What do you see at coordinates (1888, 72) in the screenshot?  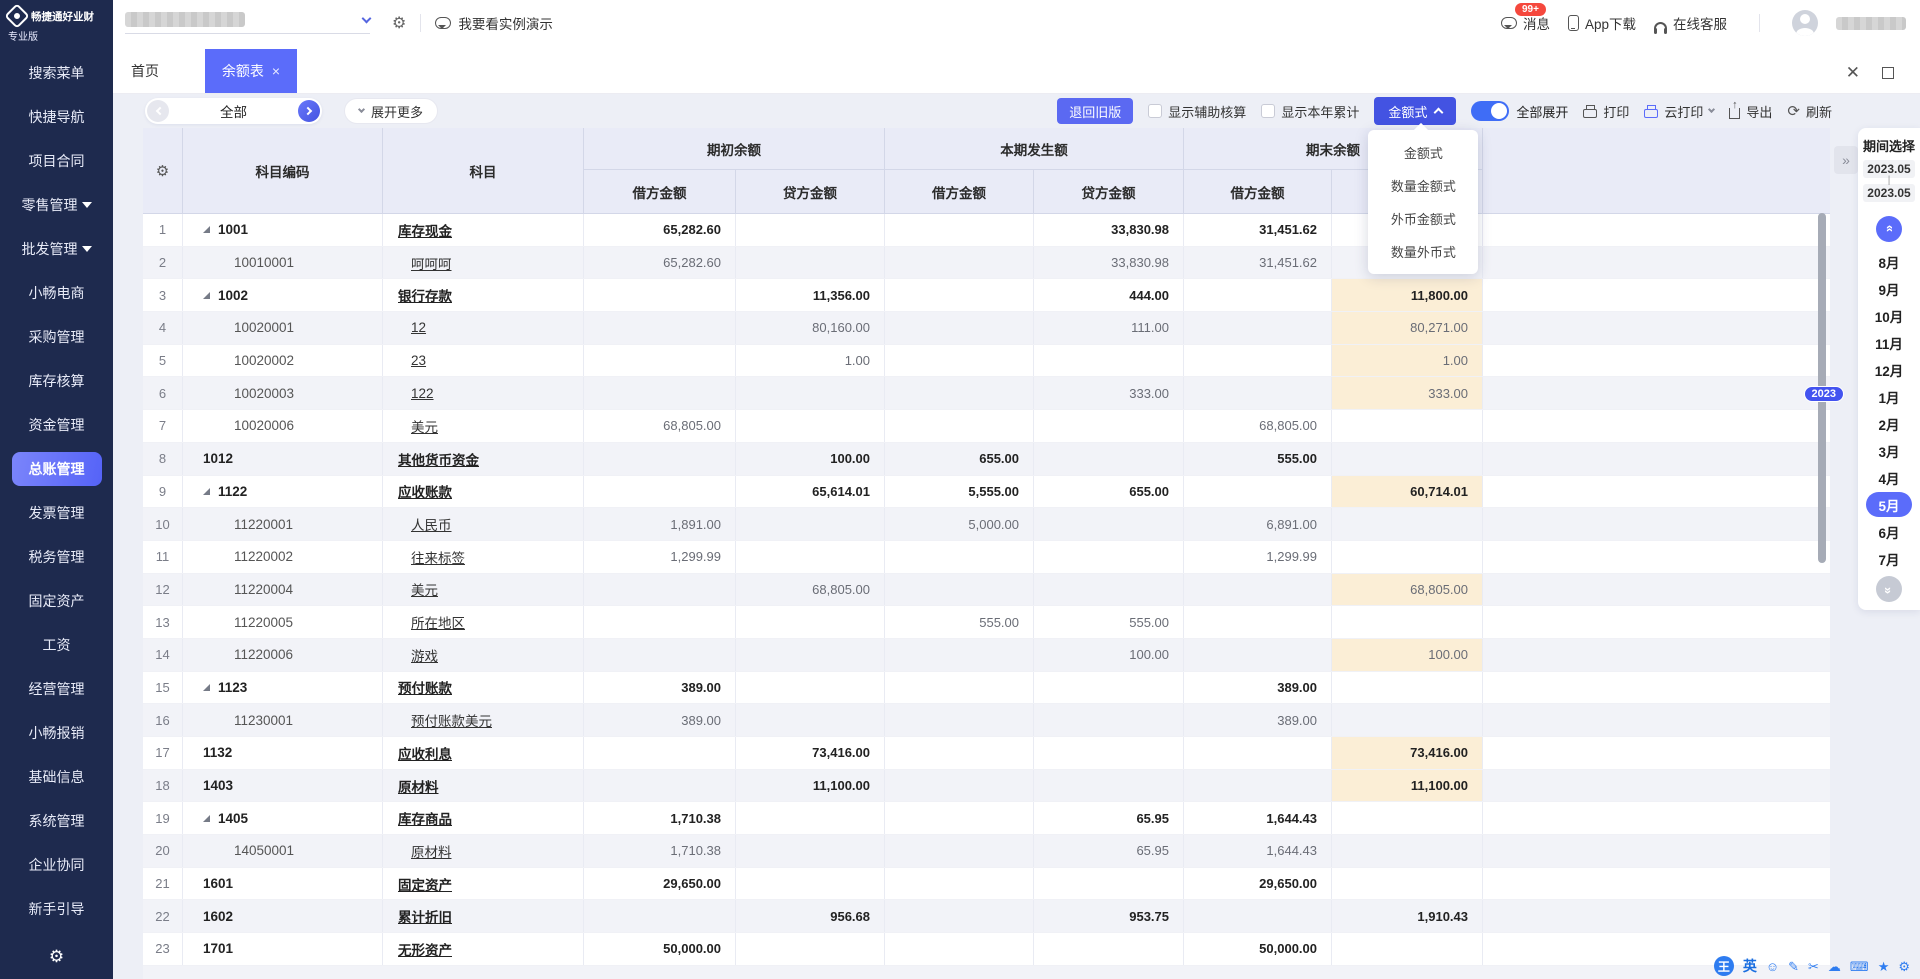 I see `fullscreen-icon` at bounding box center [1888, 72].